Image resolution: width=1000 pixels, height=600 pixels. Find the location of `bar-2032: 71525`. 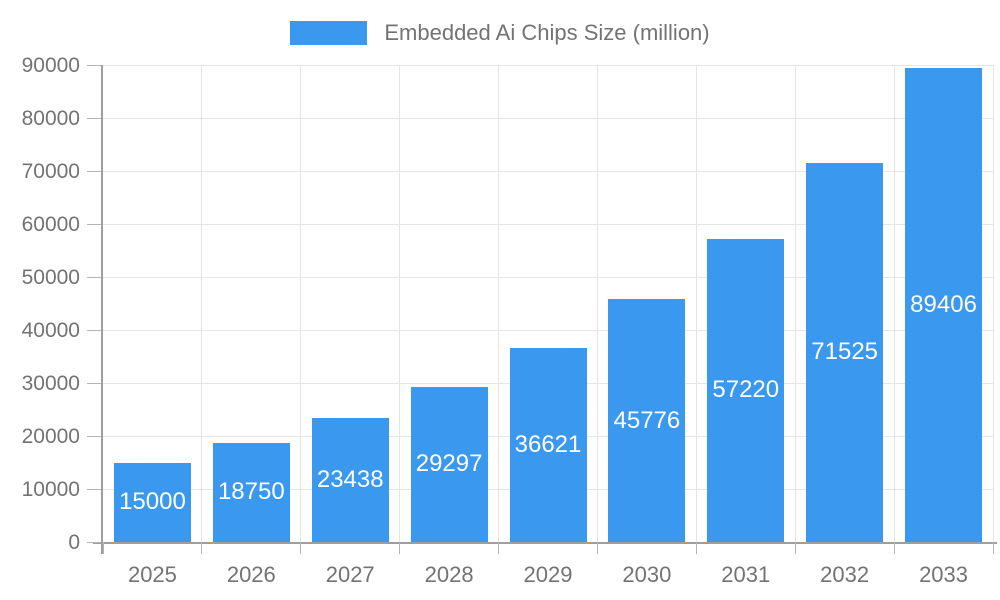

bar-2032: 71525 is located at coordinates (845, 352).